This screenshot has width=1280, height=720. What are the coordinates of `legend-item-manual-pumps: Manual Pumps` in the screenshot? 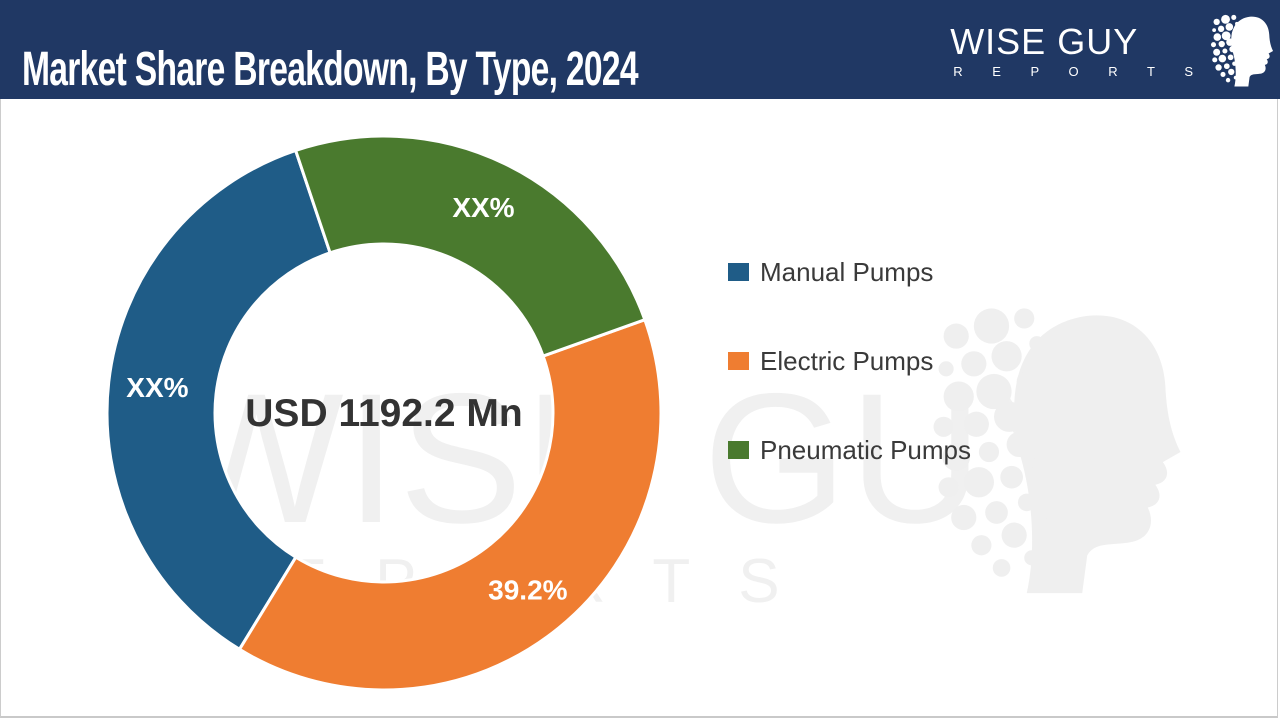 It's located at (849, 272).